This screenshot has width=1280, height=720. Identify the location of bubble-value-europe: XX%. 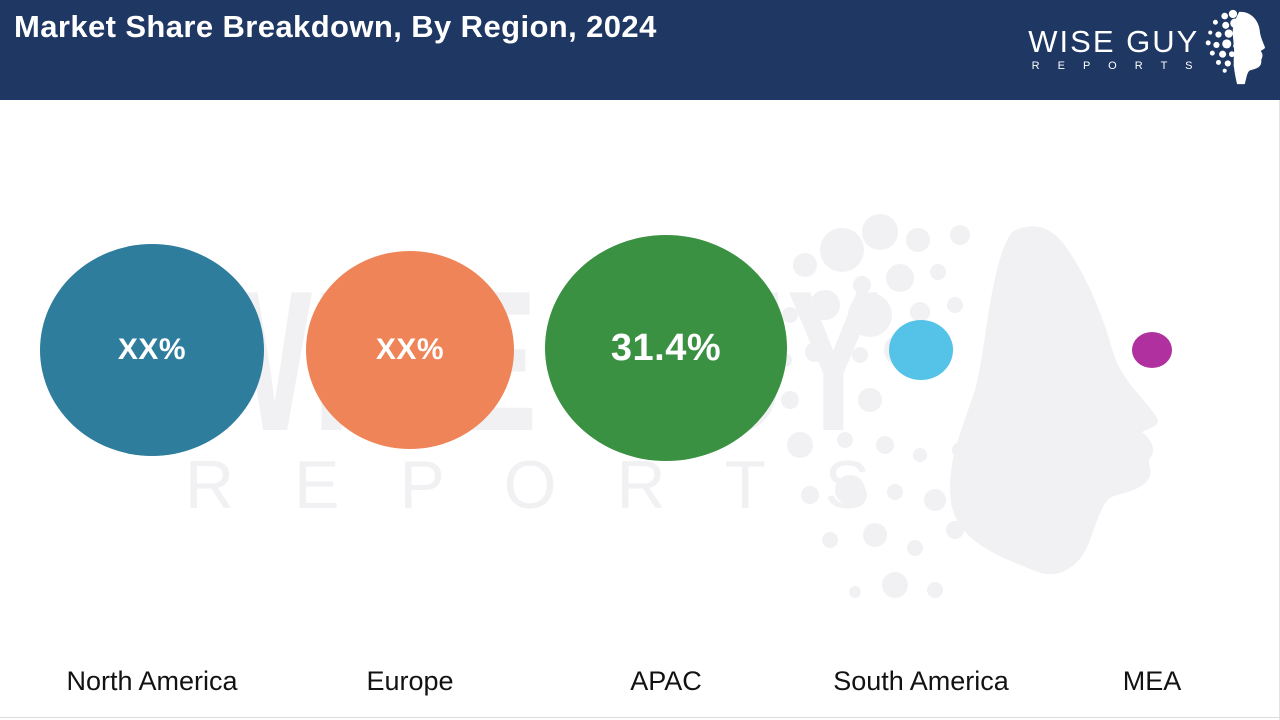
(410, 349).